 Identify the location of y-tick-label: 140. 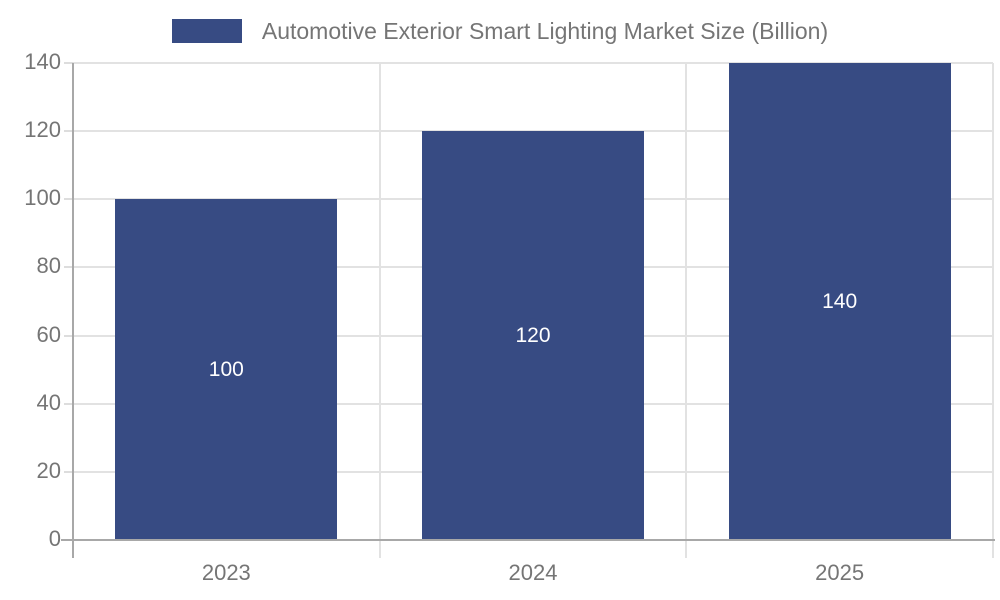
(42, 61).